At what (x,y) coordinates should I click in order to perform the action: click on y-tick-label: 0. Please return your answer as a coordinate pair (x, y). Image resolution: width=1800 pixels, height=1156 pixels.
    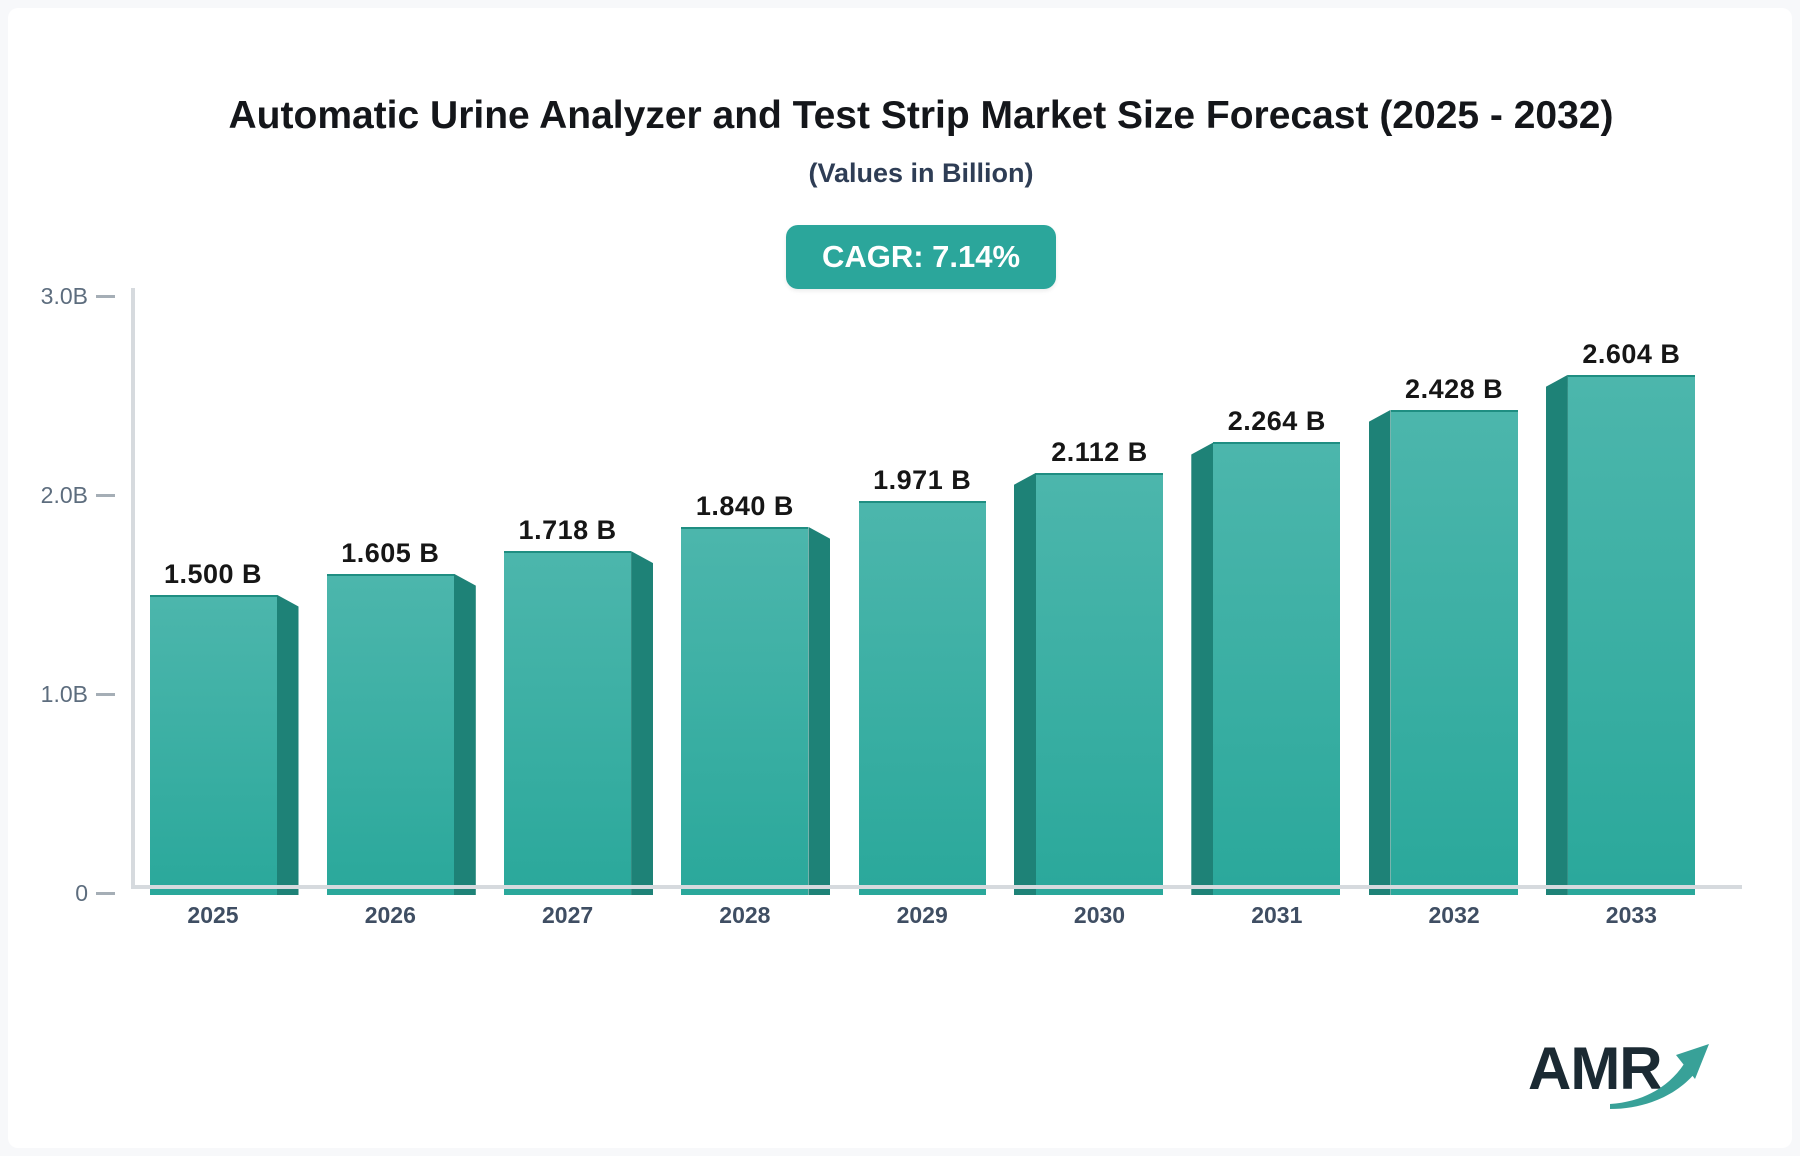
    Looking at the image, I should click on (81, 893).